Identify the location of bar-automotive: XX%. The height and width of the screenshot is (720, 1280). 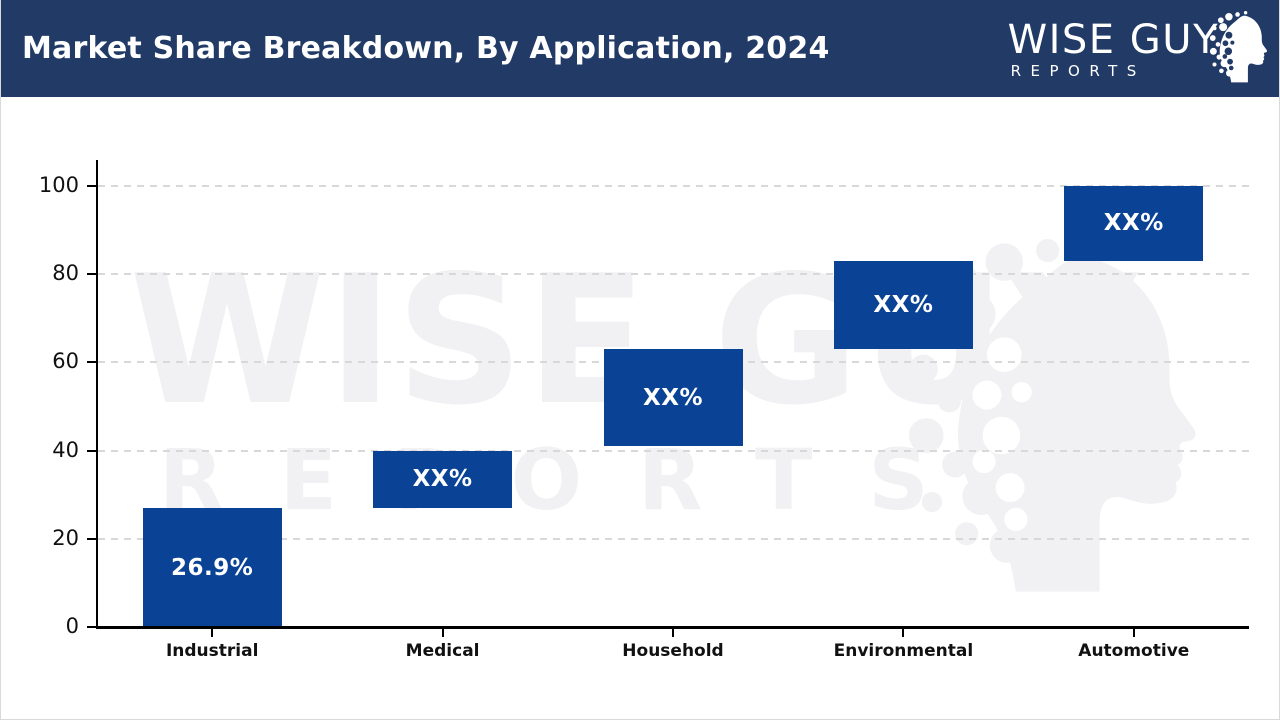
(1134, 223).